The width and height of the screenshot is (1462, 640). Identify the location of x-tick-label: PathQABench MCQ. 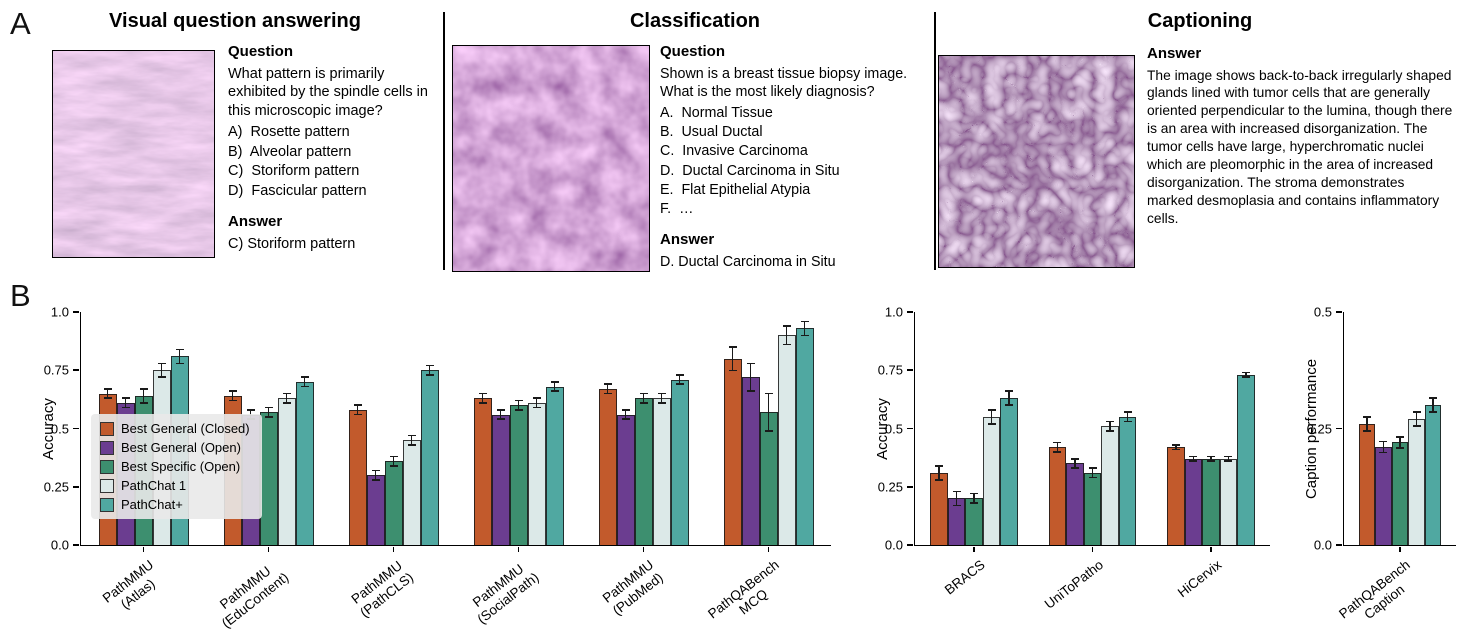
(743, 589).